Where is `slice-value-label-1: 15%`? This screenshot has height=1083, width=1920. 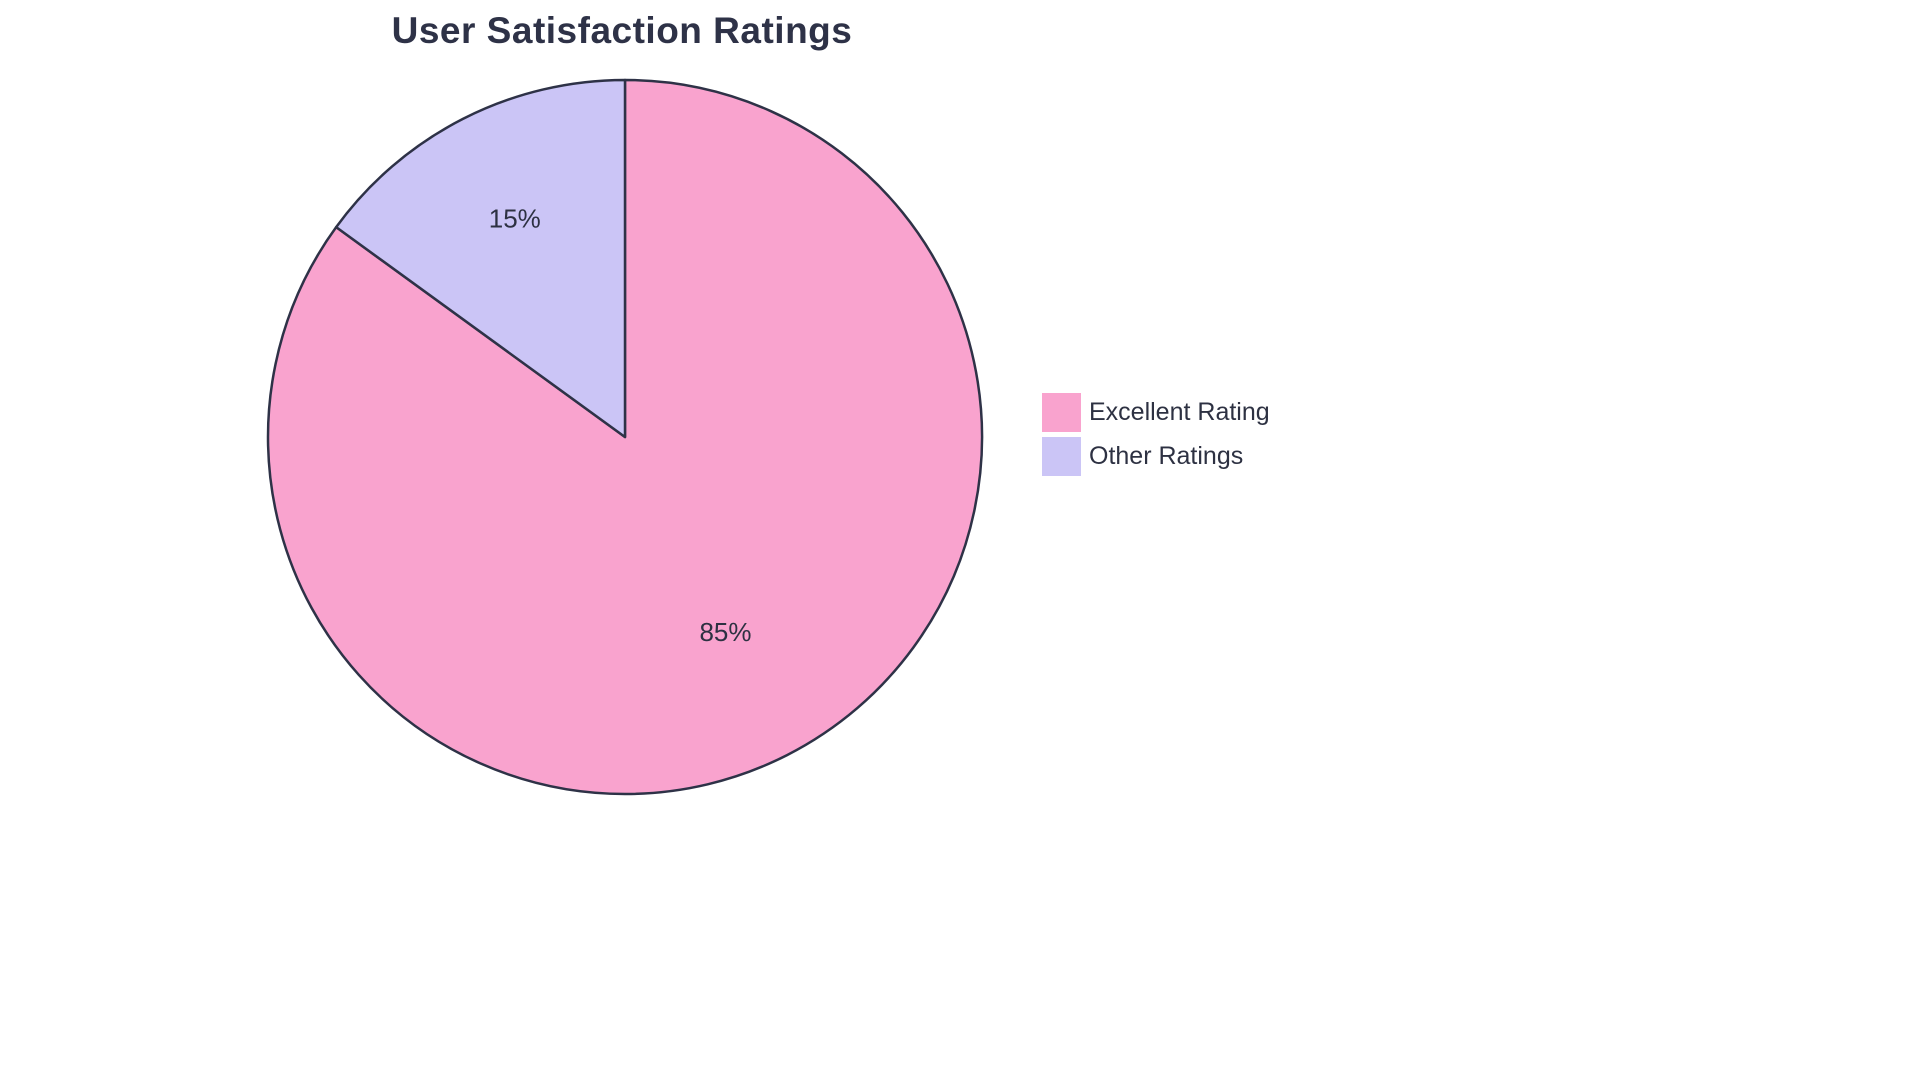
slice-value-label-1: 15% is located at coordinates (515, 219).